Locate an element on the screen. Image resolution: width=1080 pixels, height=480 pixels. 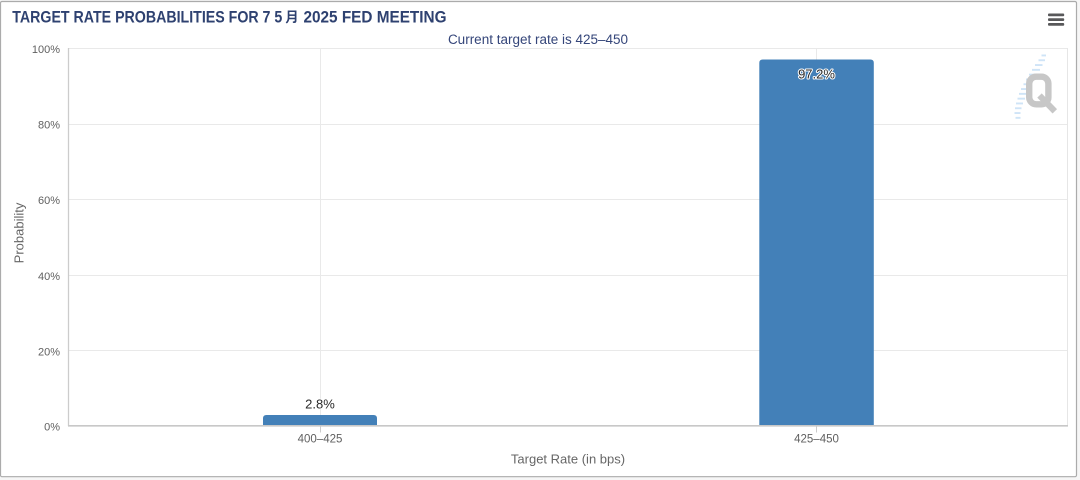
svg-text: 425–450 is located at coordinates (816, 440).